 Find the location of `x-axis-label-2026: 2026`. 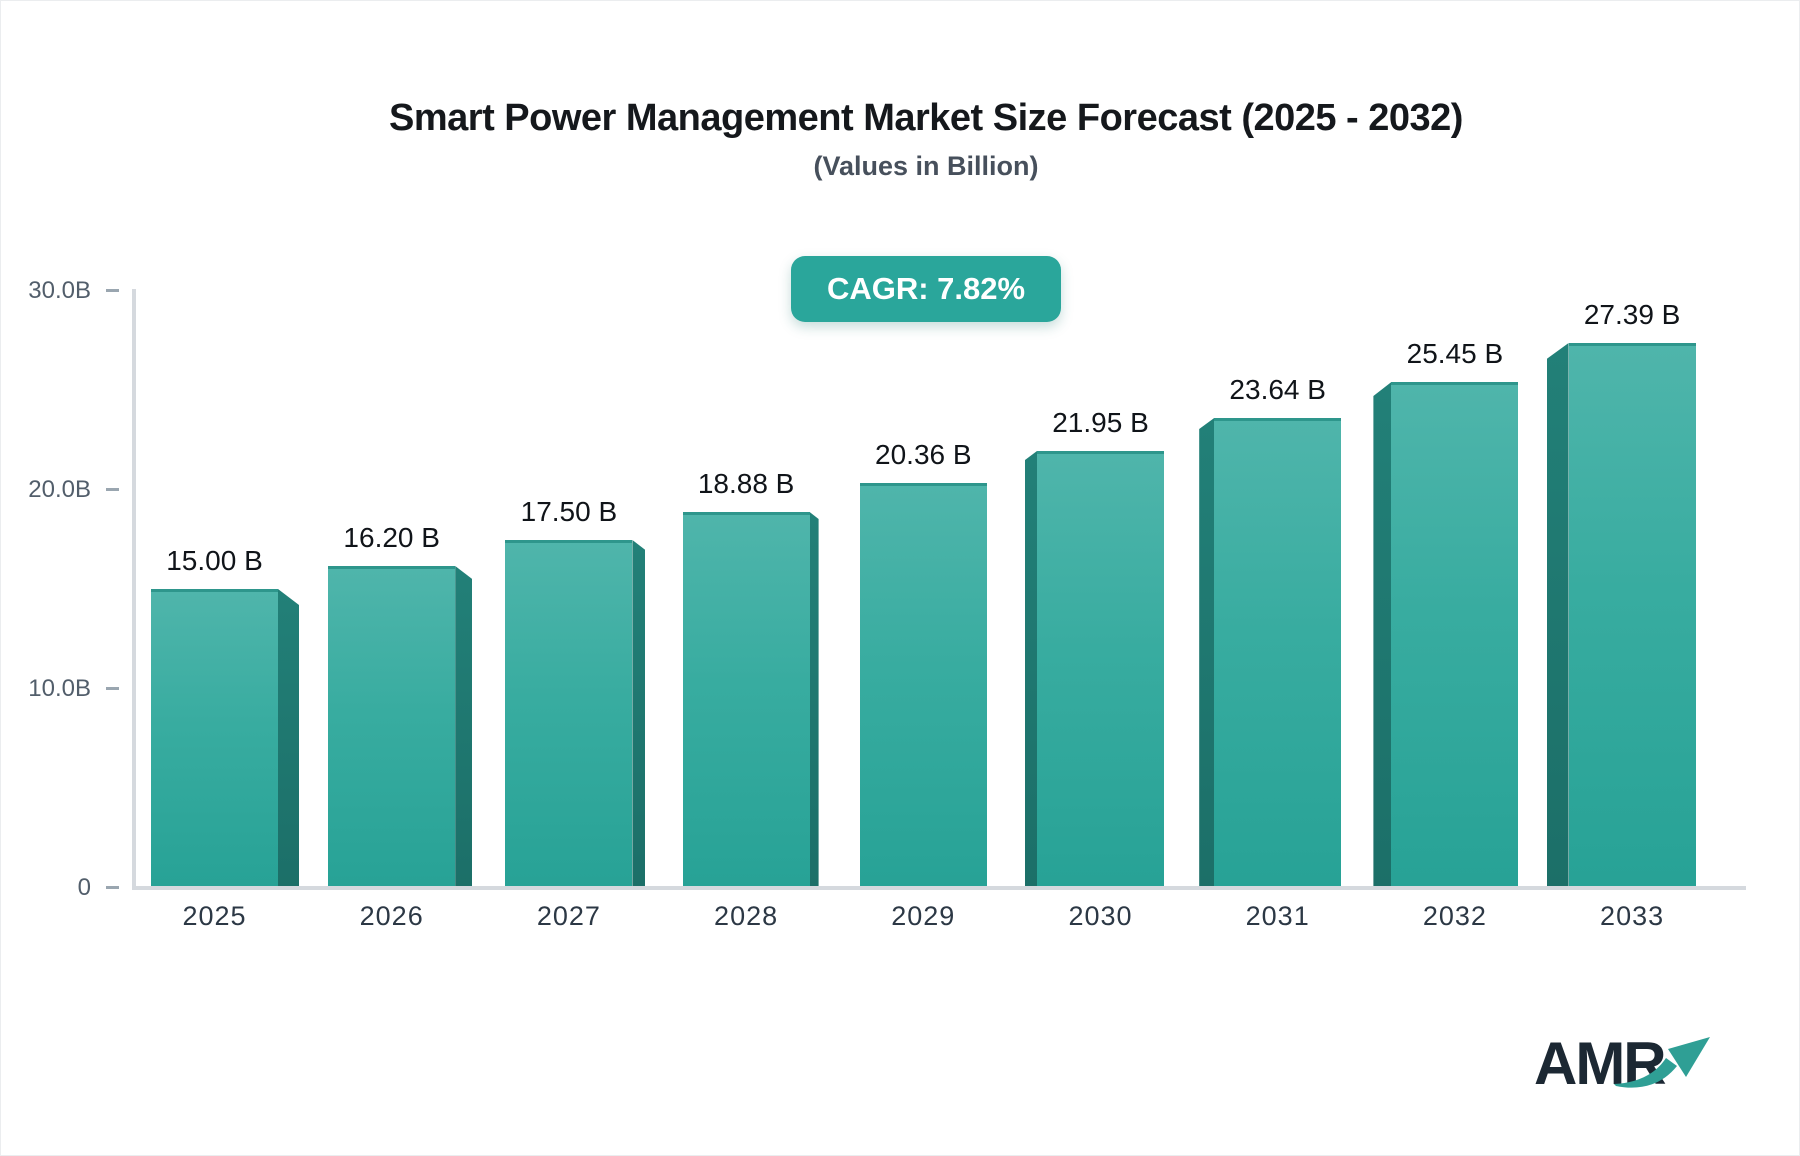

x-axis-label-2026: 2026 is located at coordinates (391, 916).